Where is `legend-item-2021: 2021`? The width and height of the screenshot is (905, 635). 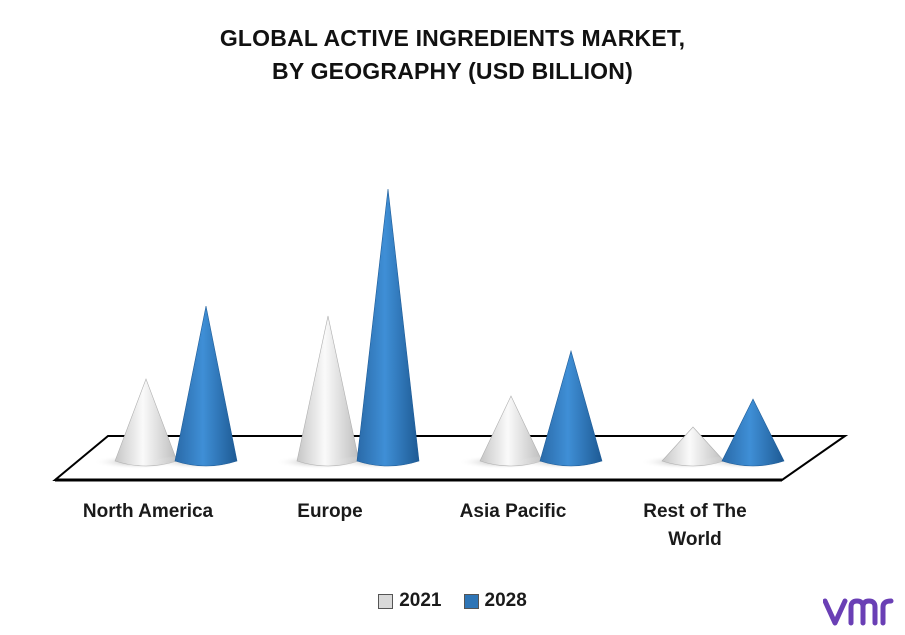 legend-item-2021: 2021 is located at coordinates (410, 601).